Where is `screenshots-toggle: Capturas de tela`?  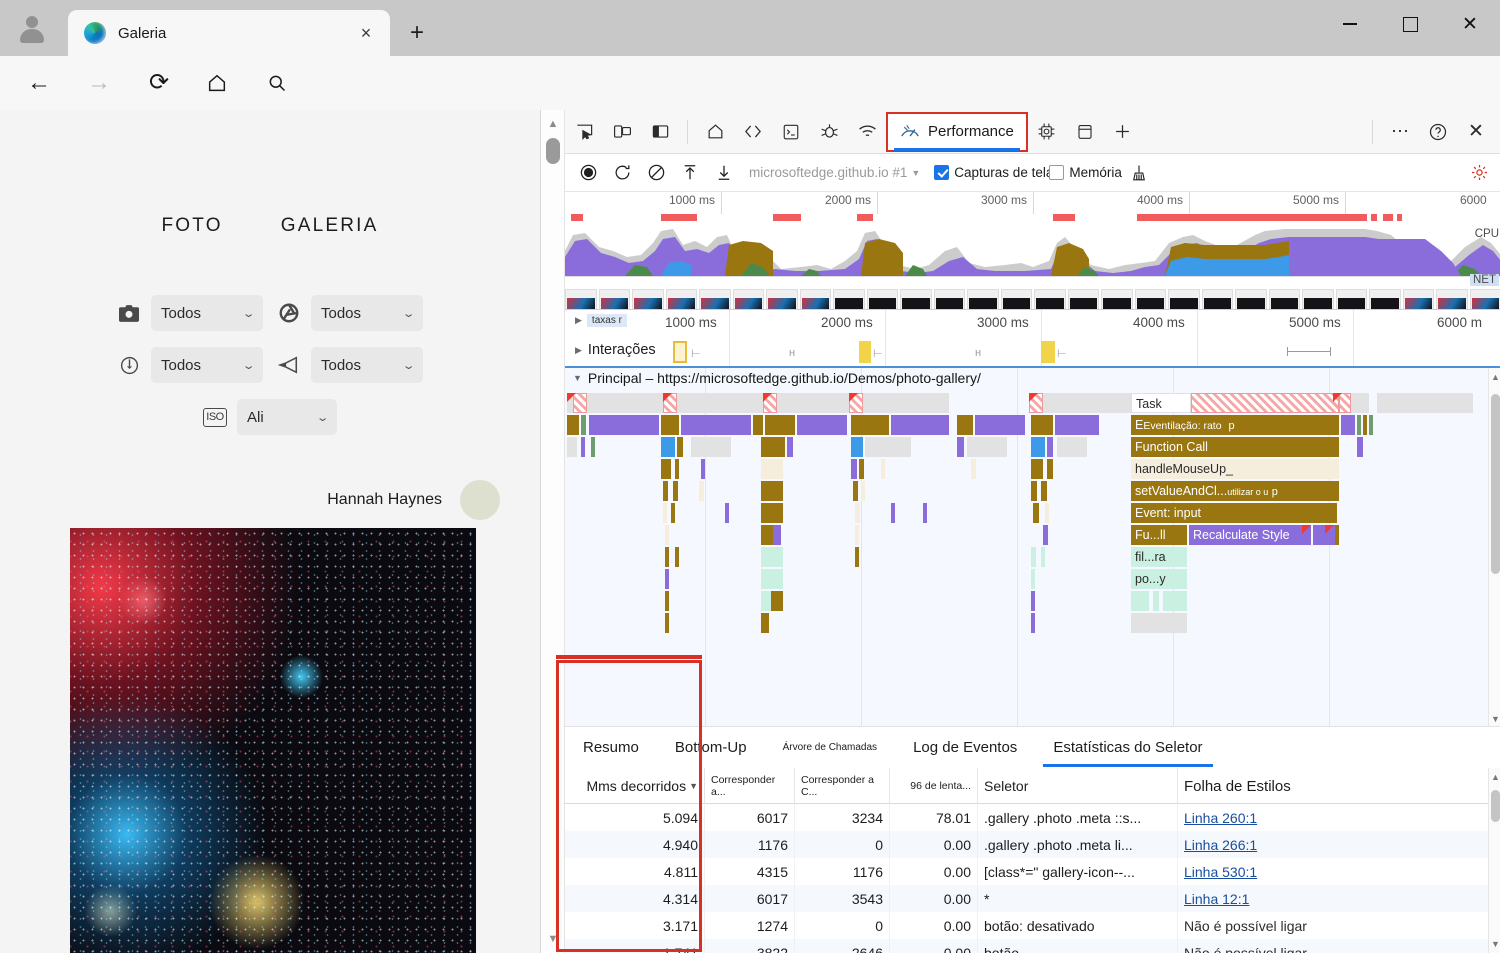
screenshots-toggle: Capturas de tela is located at coordinates (993, 172).